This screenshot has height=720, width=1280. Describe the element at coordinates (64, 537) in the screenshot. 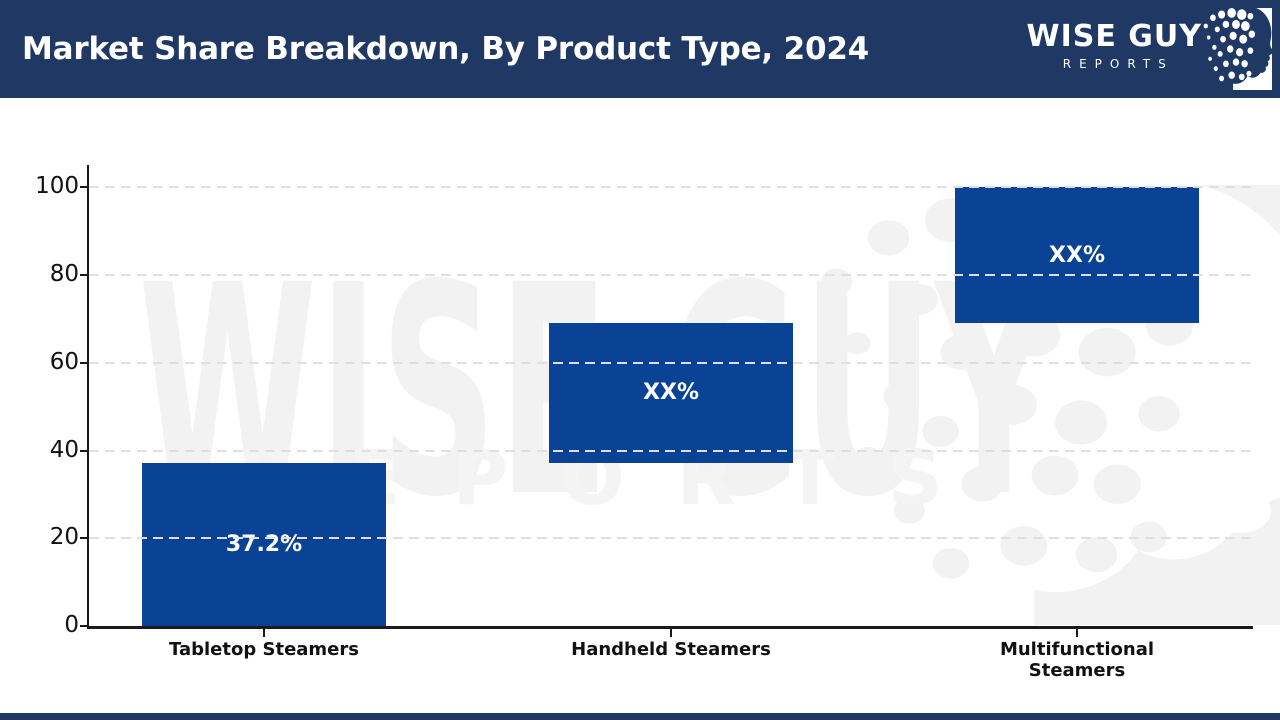

I see `y-tick-label-20: 20` at that location.